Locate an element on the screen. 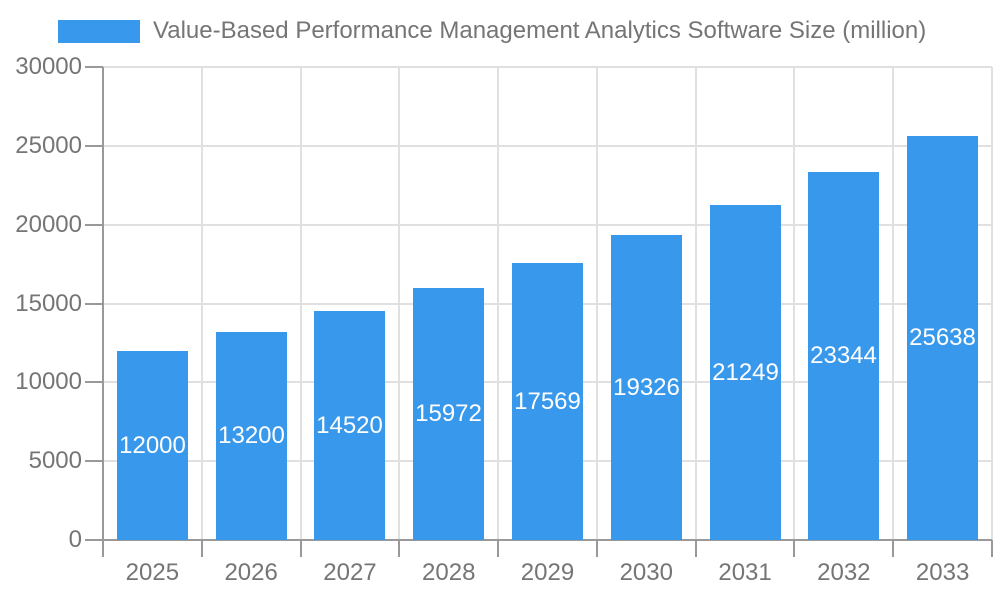 This screenshot has height=600, width=1000. x-tick-label: 2028 is located at coordinates (449, 572).